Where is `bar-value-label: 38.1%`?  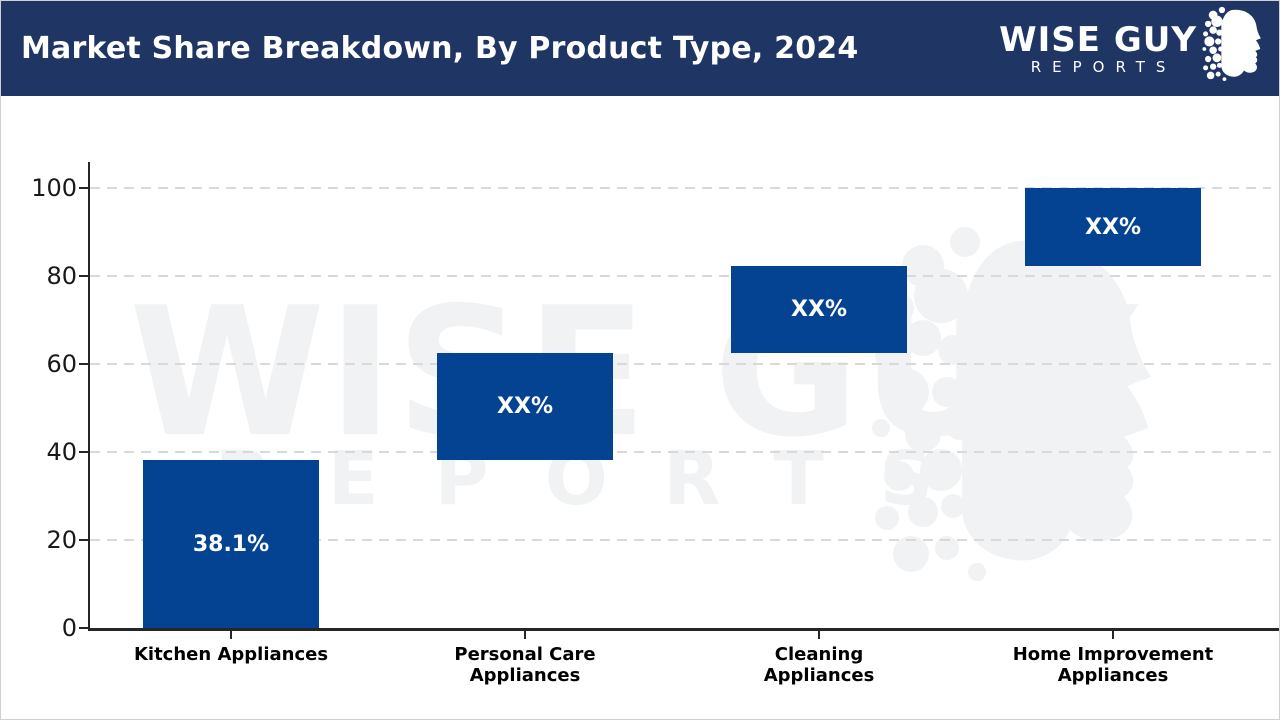
bar-value-label: 38.1% is located at coordinates (231, 544).